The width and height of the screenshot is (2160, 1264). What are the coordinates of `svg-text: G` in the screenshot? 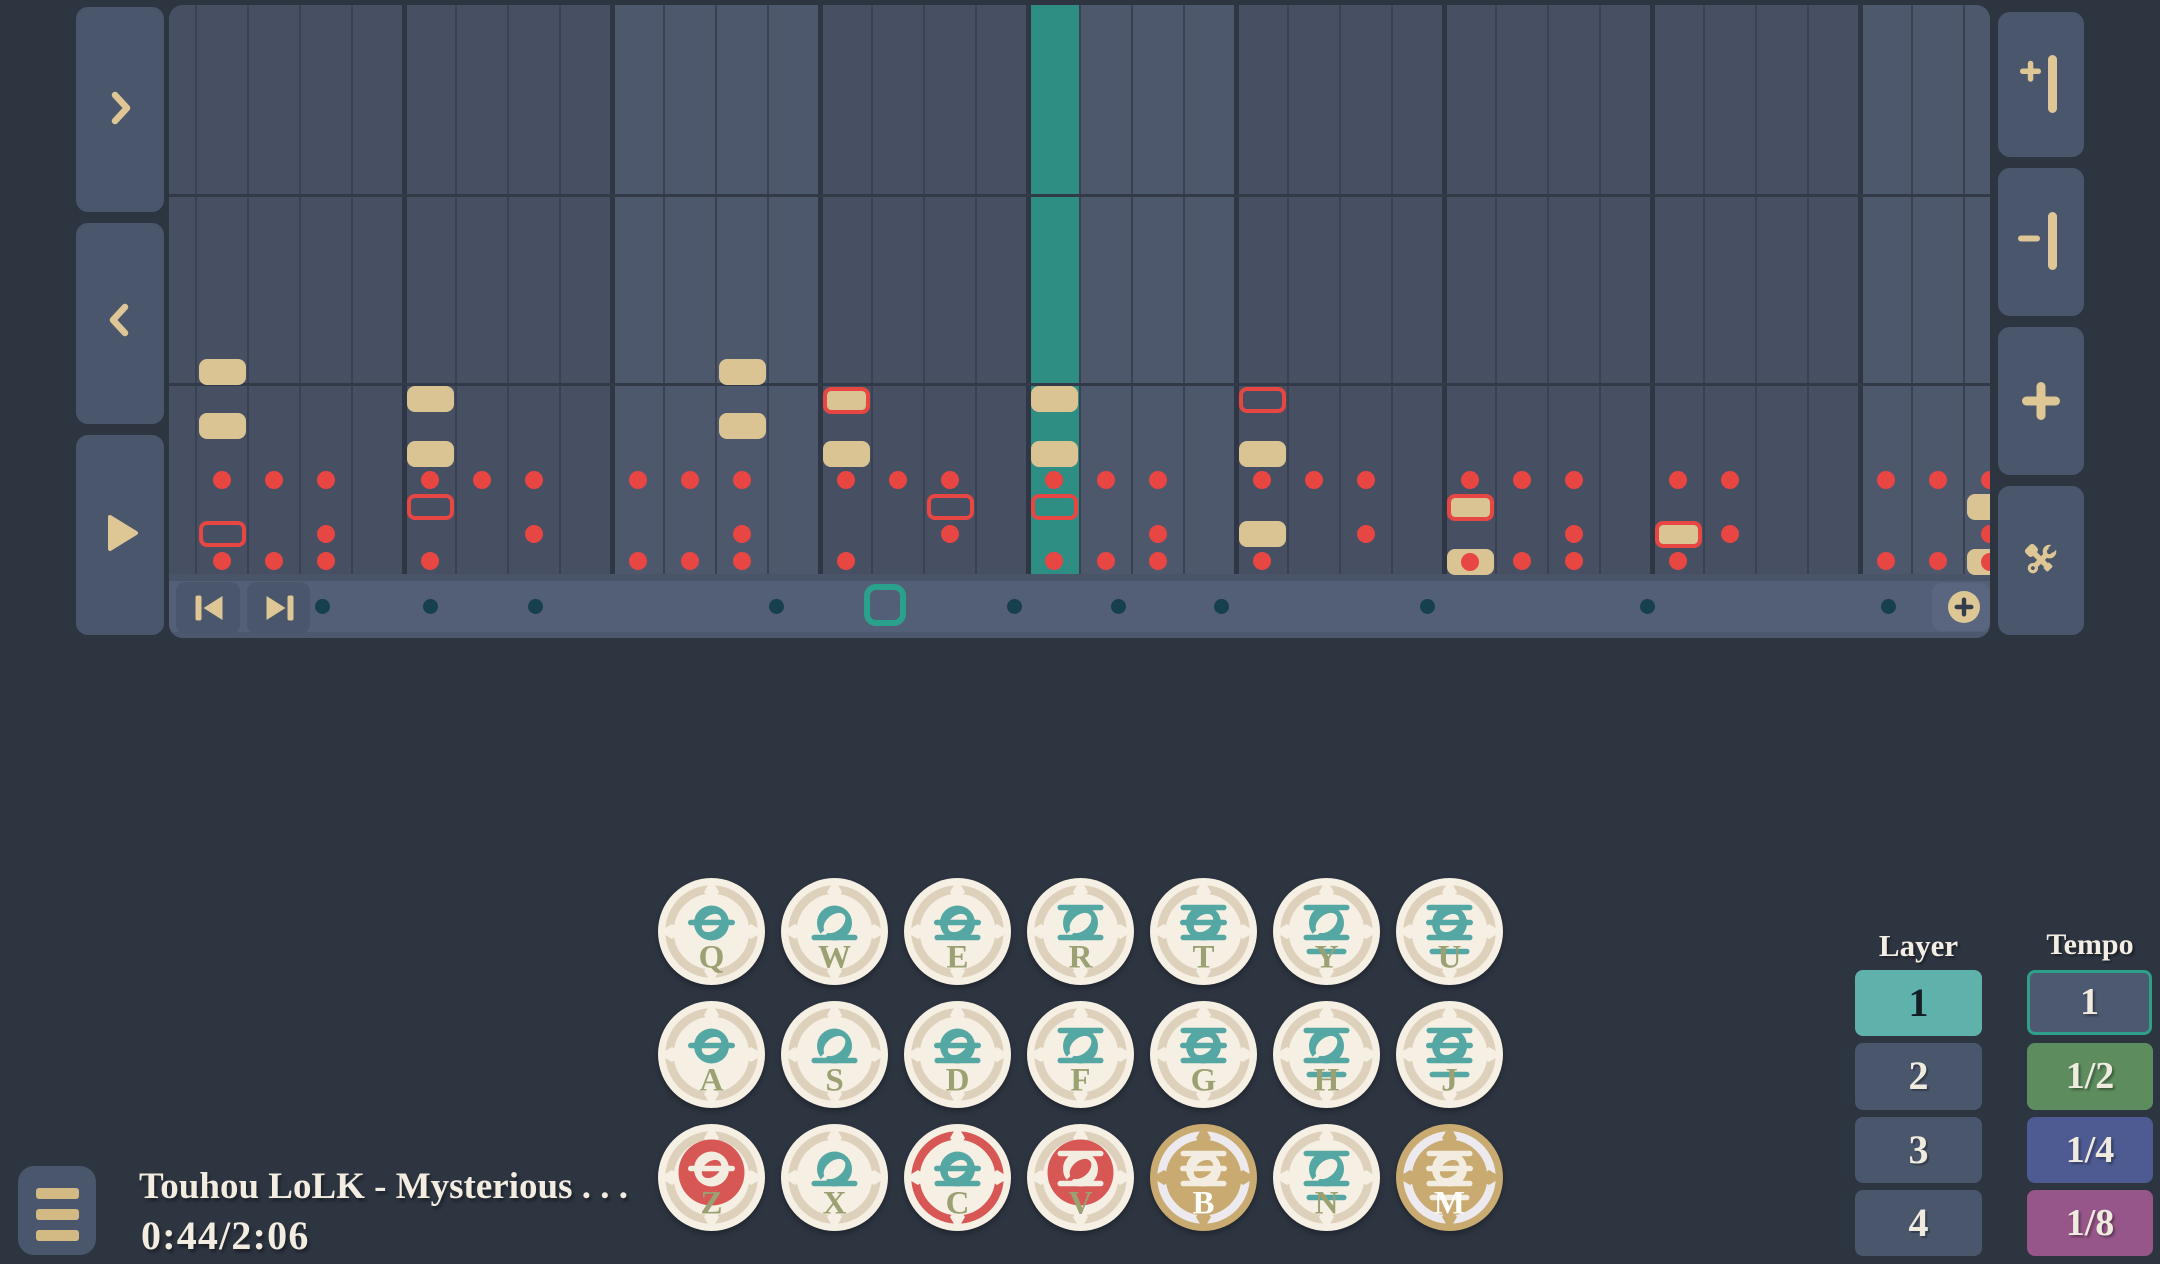 It's located at (1203, 1080).